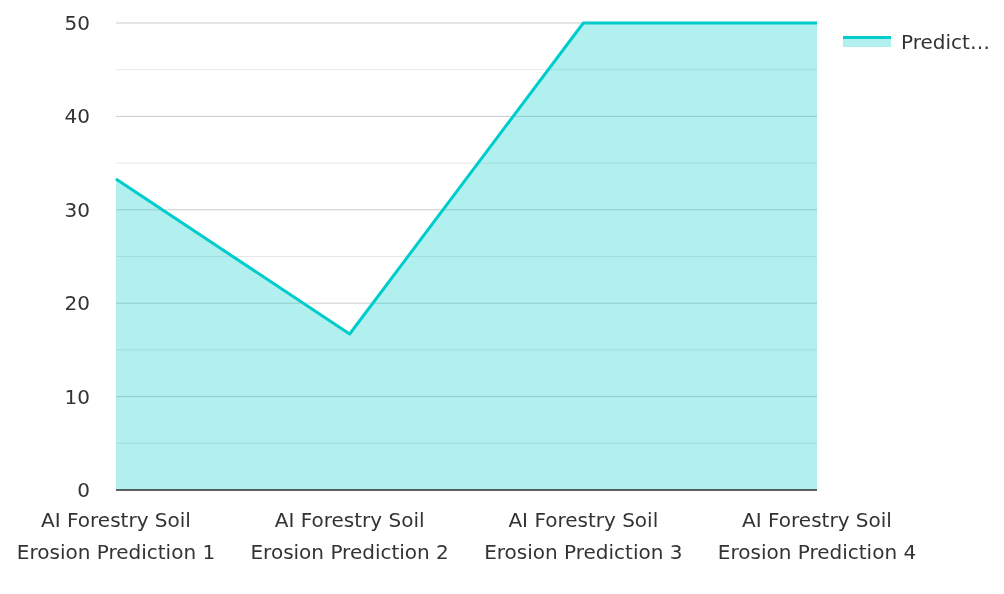 Image resolution: width=1004 pixels, height=594 pixels. I want to click on y-tick-label: 10, so click(77, 396).